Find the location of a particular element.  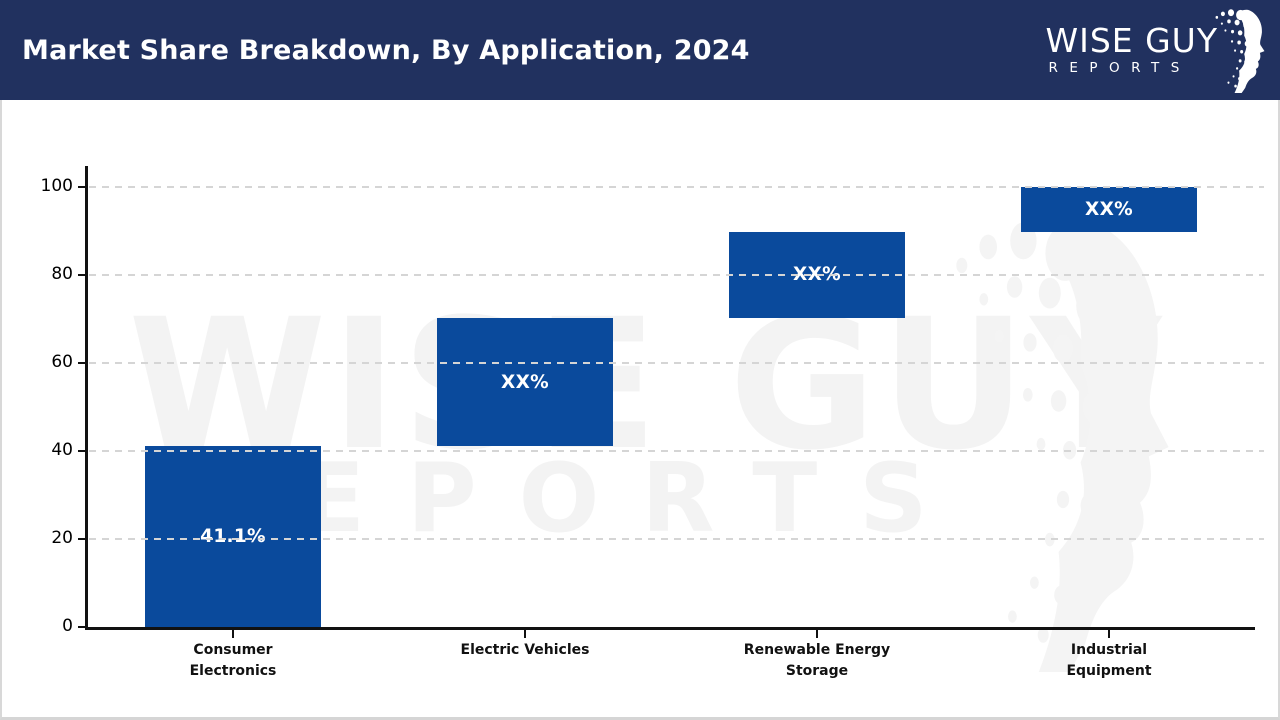

wise-guy-reports-logo: WISE GUY REPORTS is located at coordinates (1156, 50).